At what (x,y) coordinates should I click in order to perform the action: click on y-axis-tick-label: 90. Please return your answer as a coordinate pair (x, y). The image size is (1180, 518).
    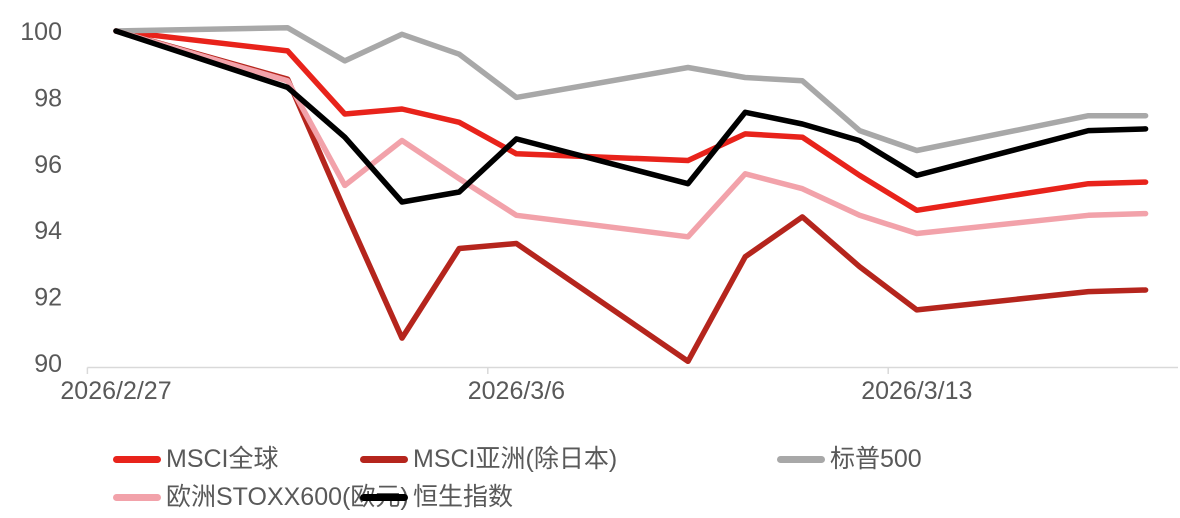
    Looking at the image, I should click on (48, 364).